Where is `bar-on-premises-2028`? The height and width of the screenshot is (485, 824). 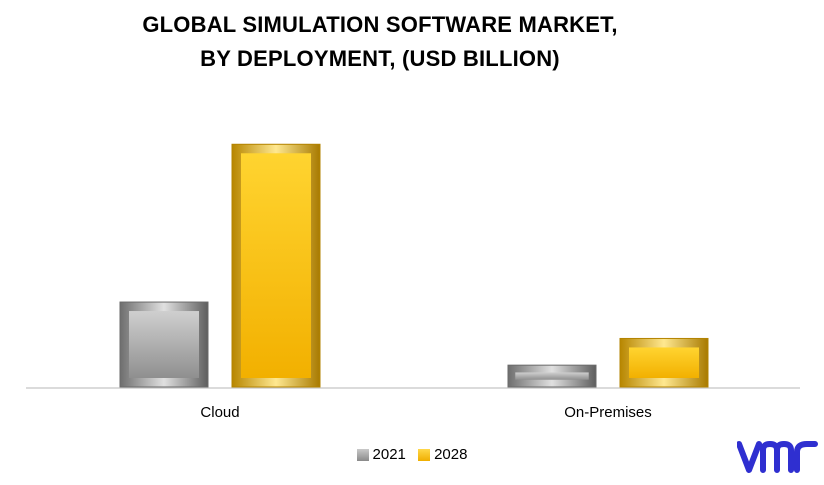 bar-on-premises-2028 is located at coordinates (664, 362).